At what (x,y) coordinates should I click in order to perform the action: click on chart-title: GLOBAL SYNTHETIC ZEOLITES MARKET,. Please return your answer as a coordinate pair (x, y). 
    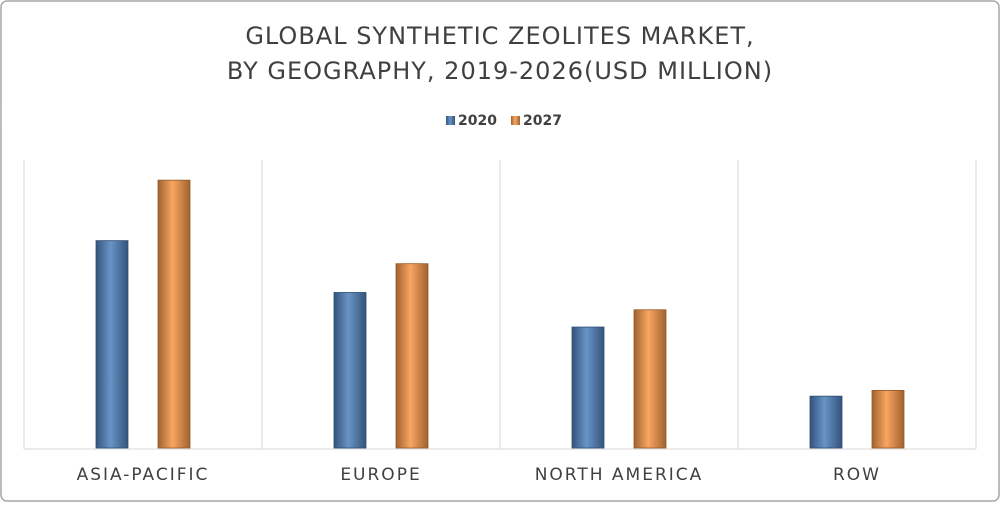
    Looking at the image, I should click on (499, 36).